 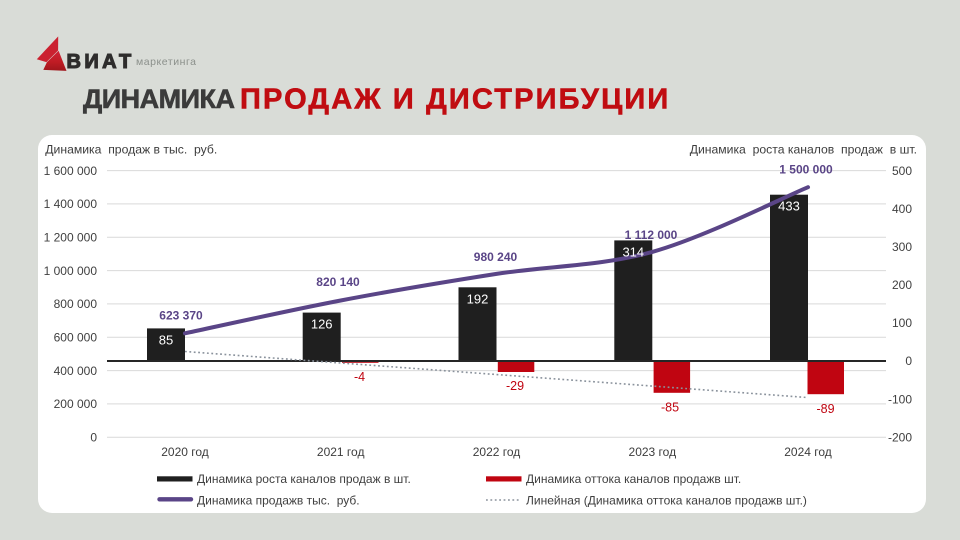 I want to click on svg-text: 2023 год, so click(x=653, y=452).